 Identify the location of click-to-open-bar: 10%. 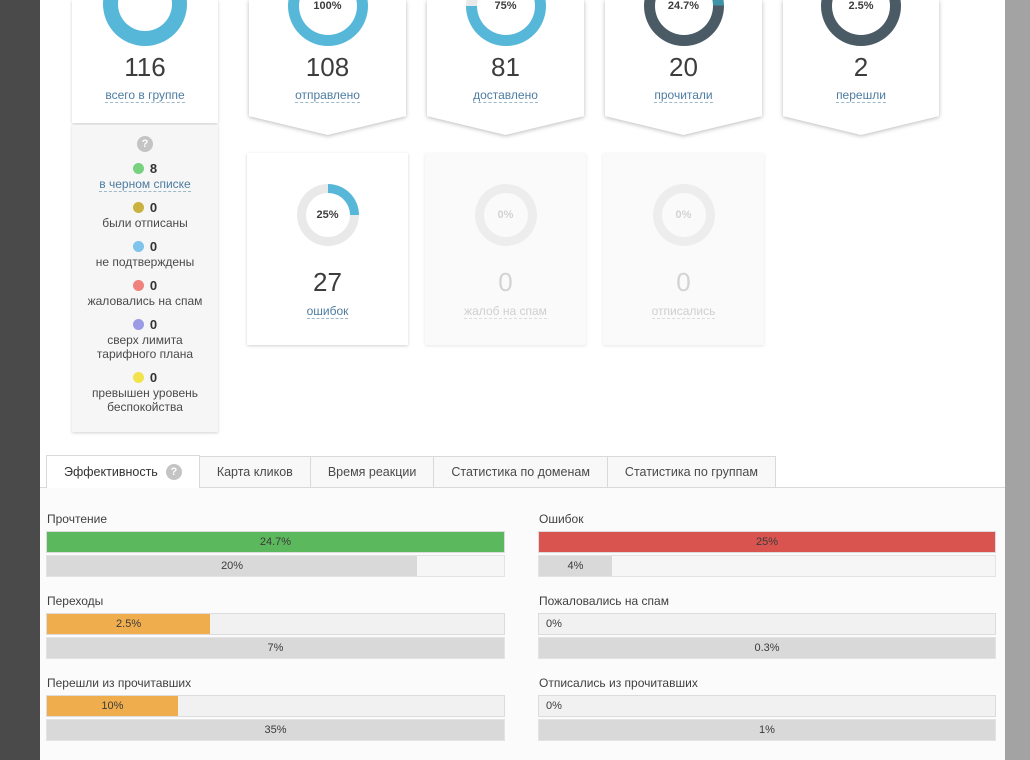
(275, 706).